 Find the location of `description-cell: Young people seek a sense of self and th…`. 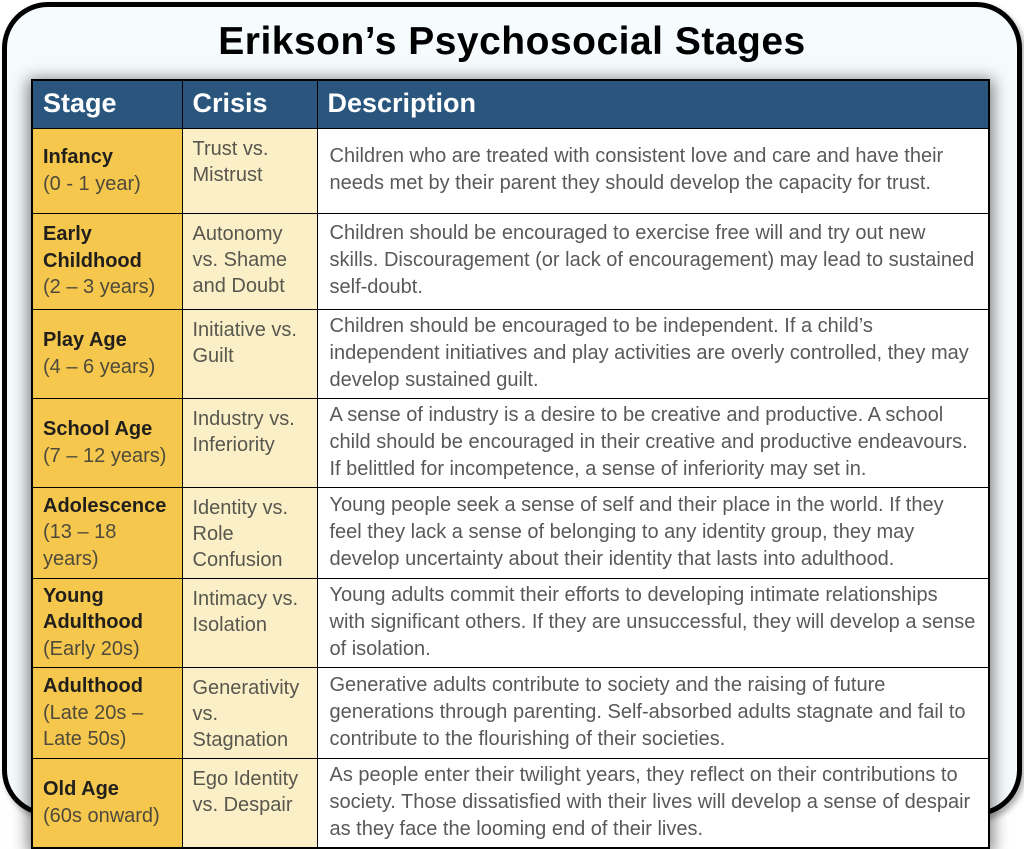

description-cell: Young people seek a sense of self and th… is located at coordinates (653, 532).